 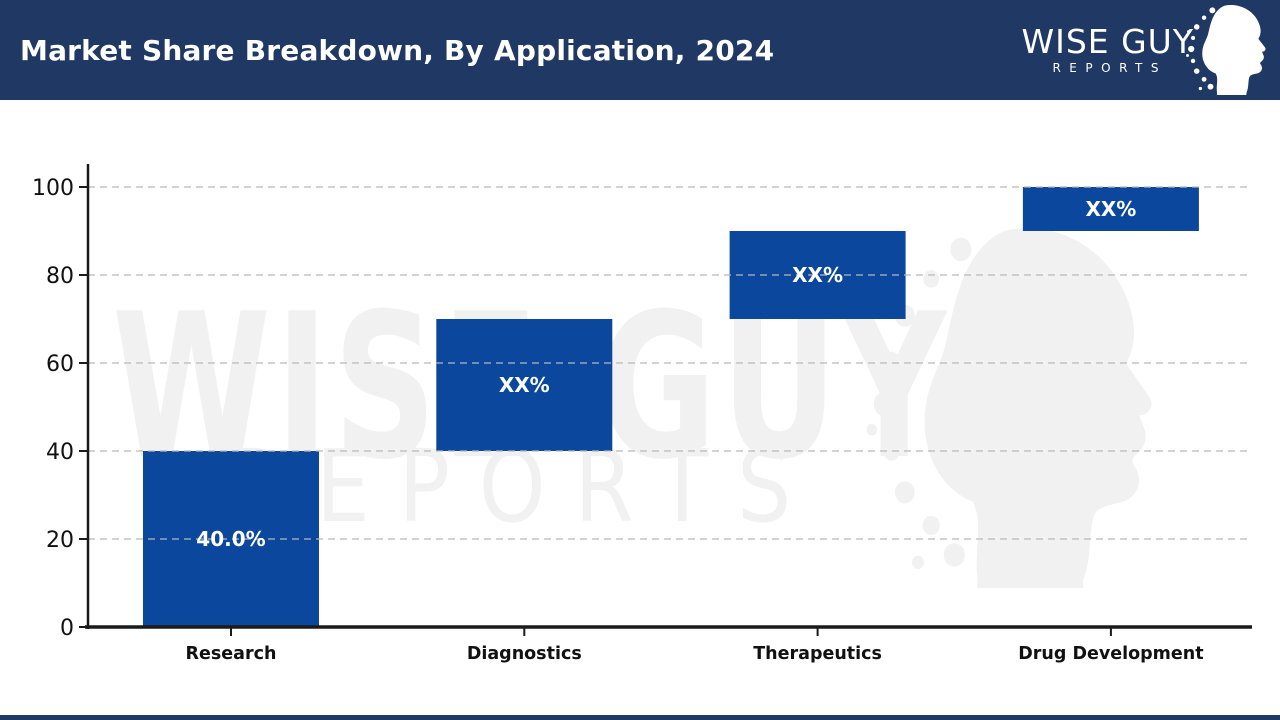 I want to click on bar-label-research: 40.0%, so click(x=230, y=539).